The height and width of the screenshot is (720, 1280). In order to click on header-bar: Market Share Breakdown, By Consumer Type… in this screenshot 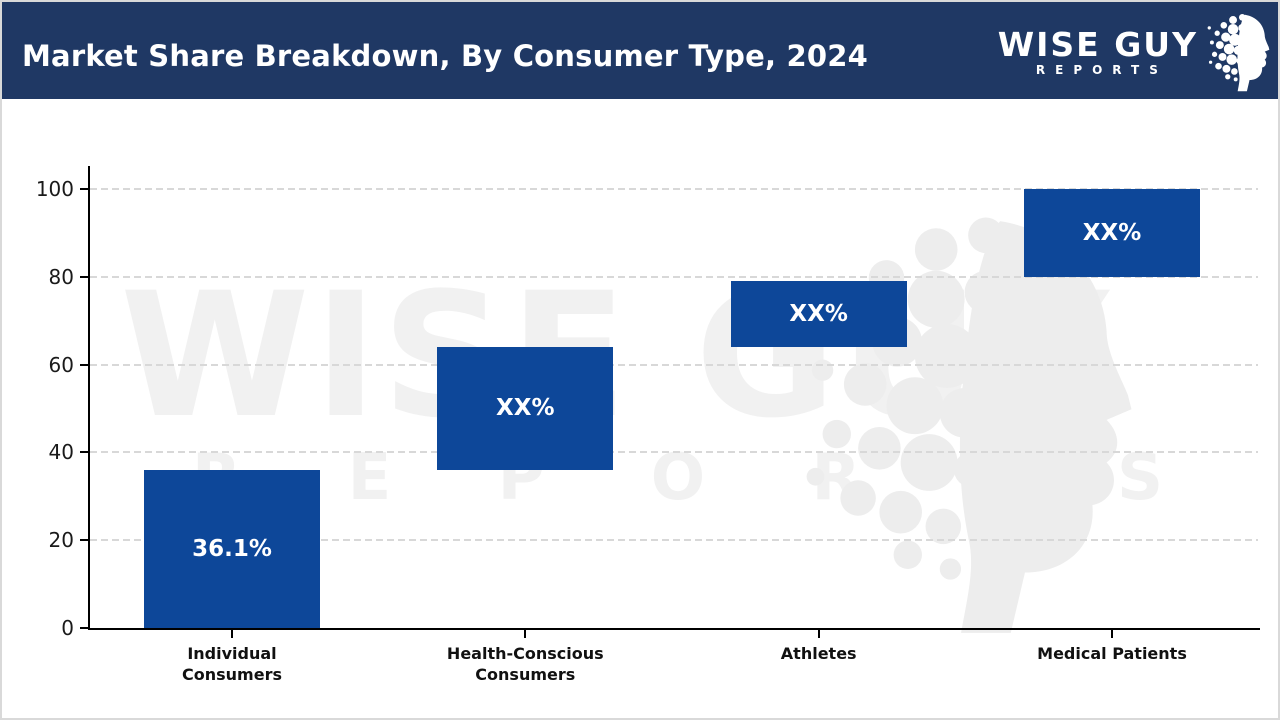, I will do `click(640, 50)`.